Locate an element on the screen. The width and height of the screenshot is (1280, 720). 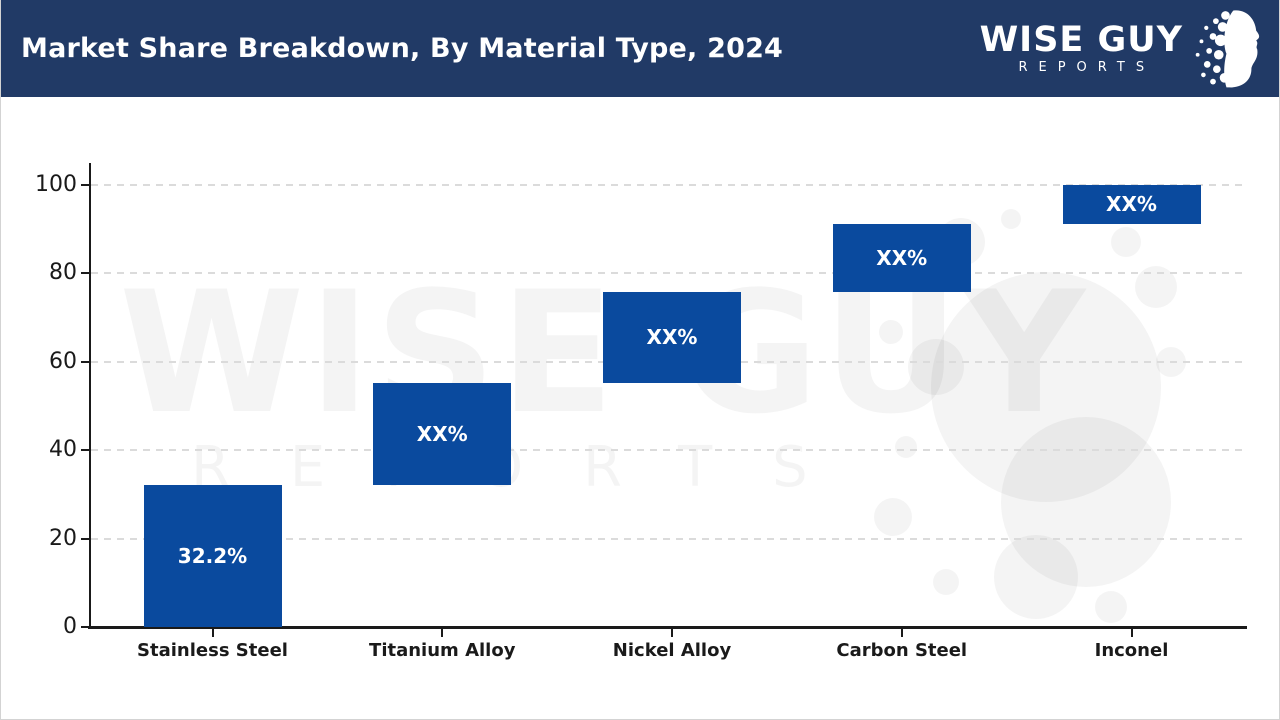
y-tick-label: 100 is located at coordinates (56, 184).